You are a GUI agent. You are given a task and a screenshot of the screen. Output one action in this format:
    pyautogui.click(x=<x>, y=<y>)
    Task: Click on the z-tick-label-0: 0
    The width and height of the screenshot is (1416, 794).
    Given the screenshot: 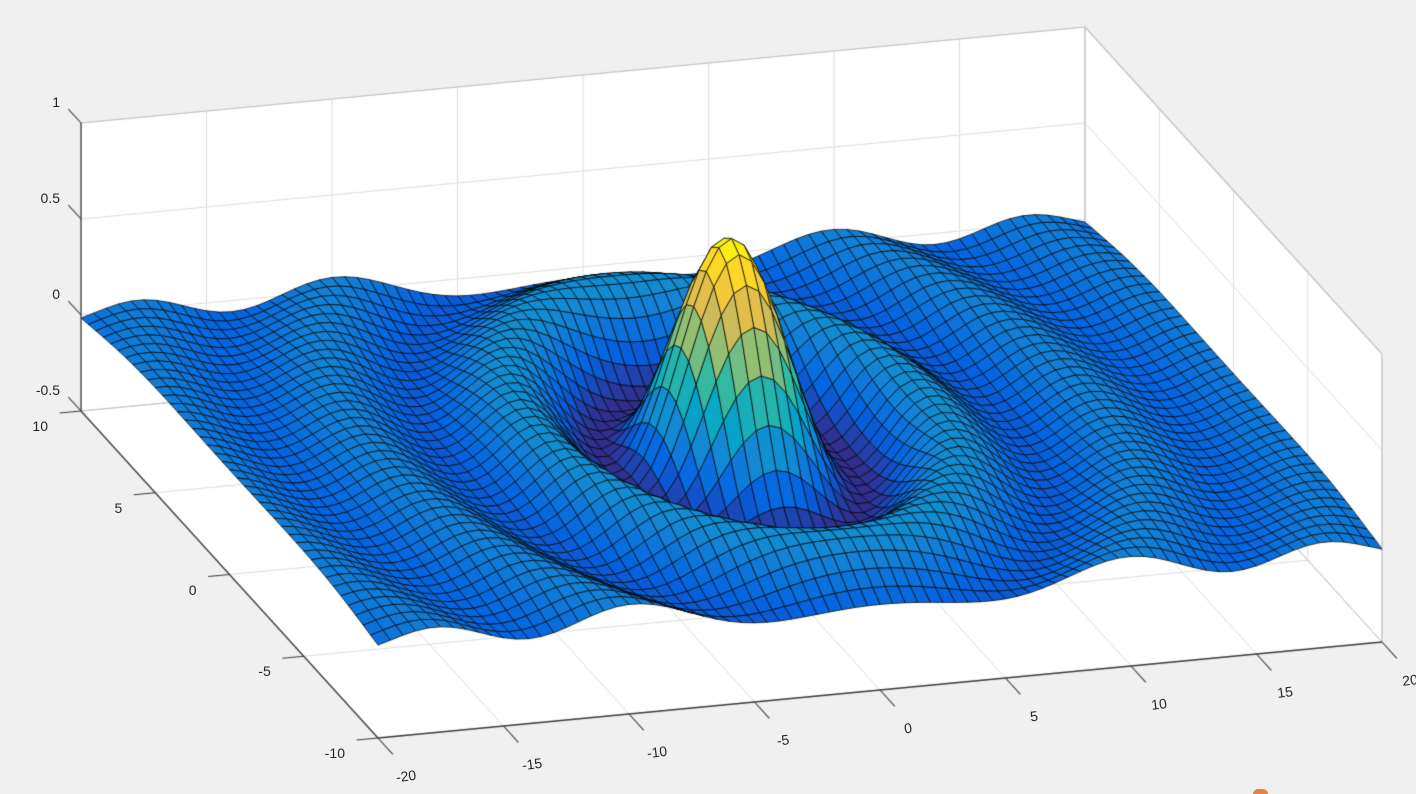 What is the action you would take?
    pyautogui.click(x=56, y=294)
    